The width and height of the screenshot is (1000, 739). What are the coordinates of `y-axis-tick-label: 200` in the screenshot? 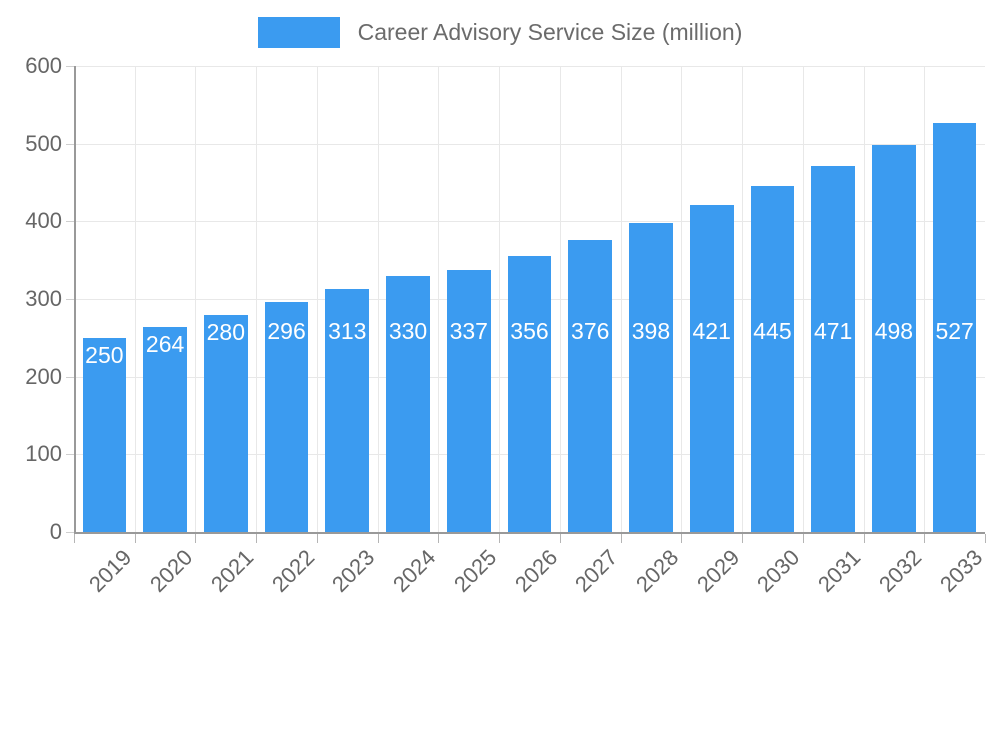 It's located at (43, 376).